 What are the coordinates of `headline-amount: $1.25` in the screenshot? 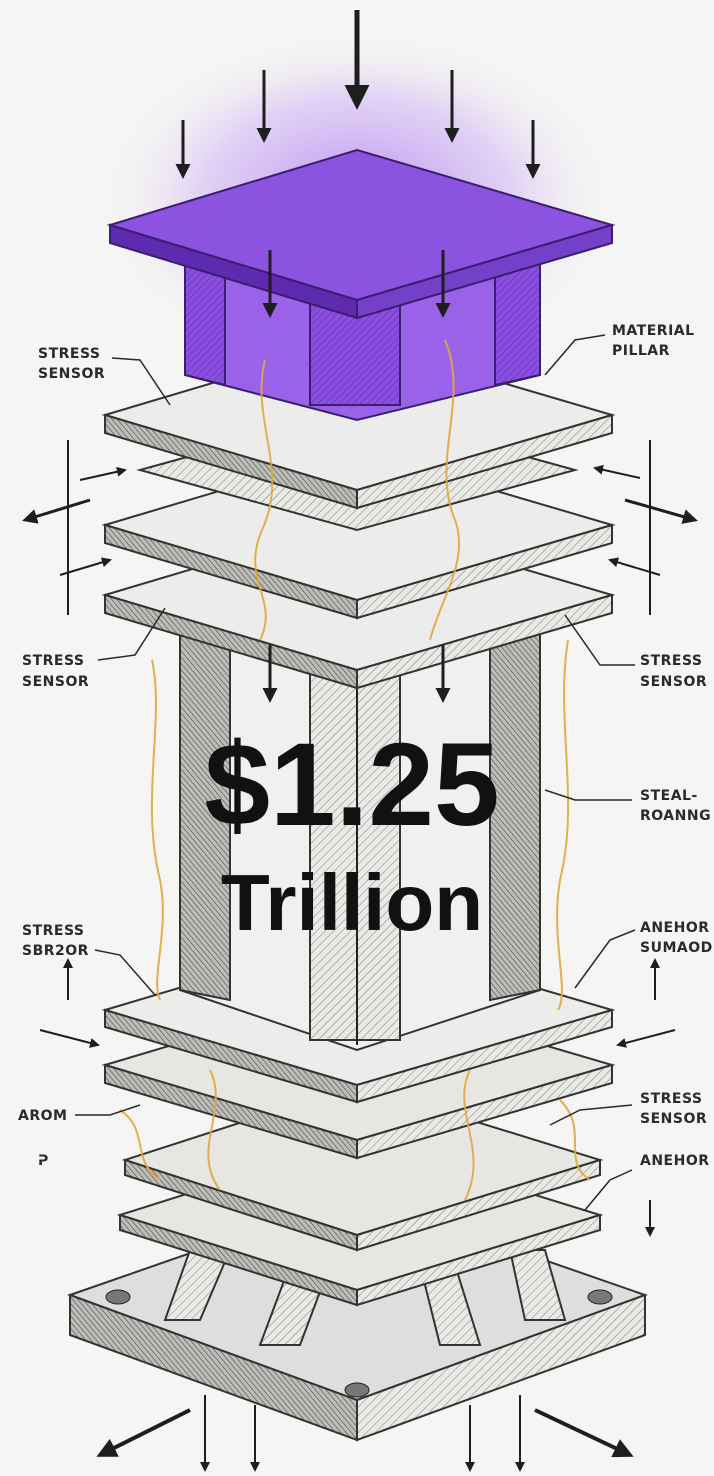 It's located at (351, 785).